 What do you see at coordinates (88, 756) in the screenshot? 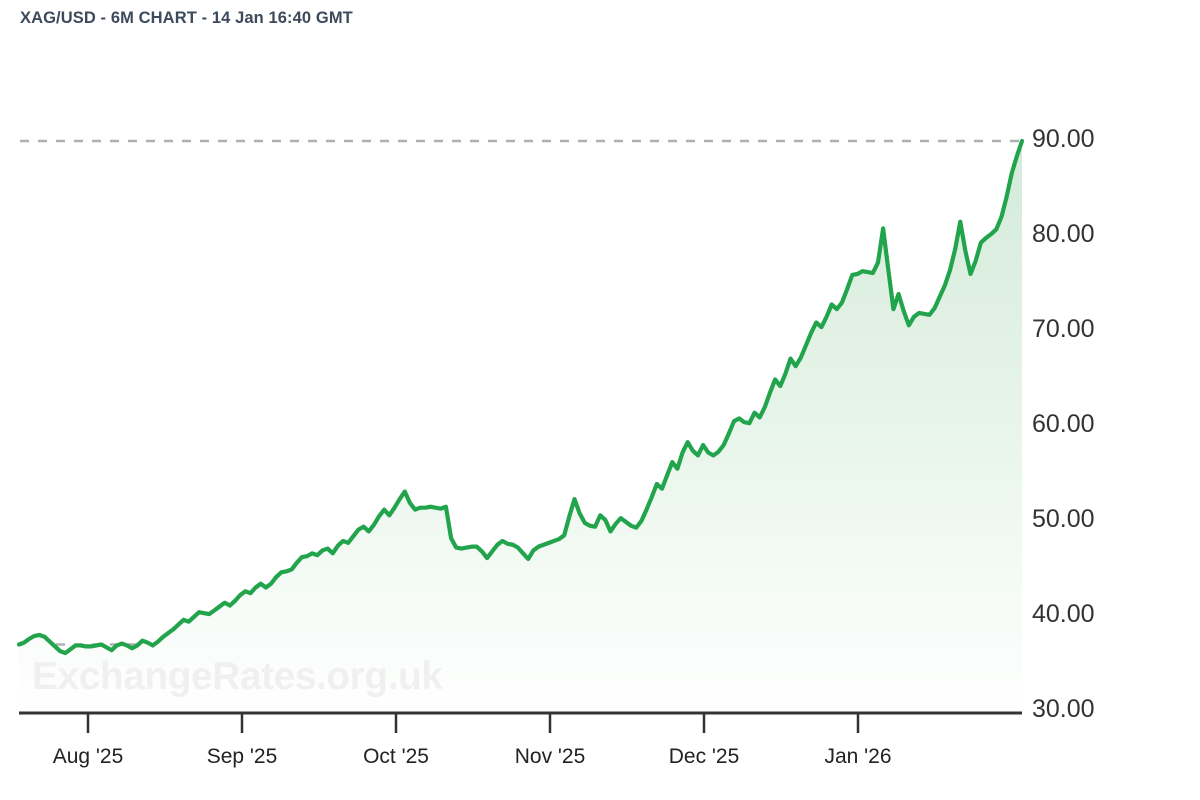
I see `x-axis-tick-label: Aug '25` at bounding box center [88, 756].